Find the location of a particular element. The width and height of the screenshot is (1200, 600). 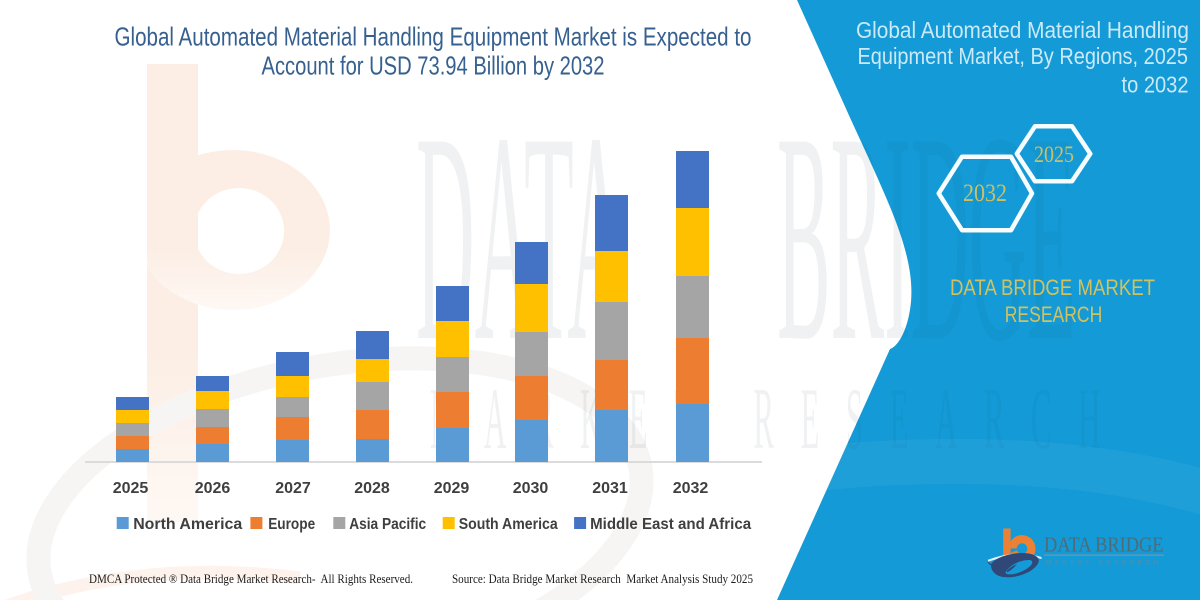

svg-text: 2031 is located at coordinates (610, 488).